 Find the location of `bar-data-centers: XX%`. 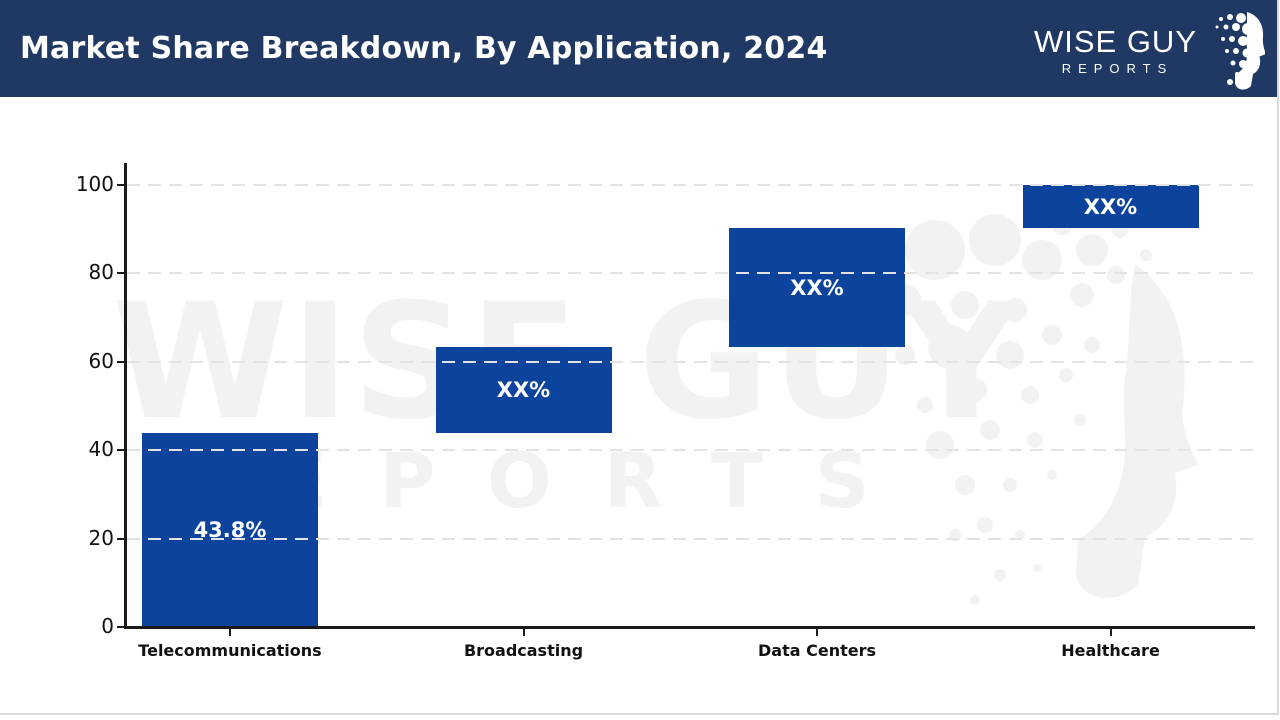

bar-data-centers: XX% is located at coordinates (817, 287).